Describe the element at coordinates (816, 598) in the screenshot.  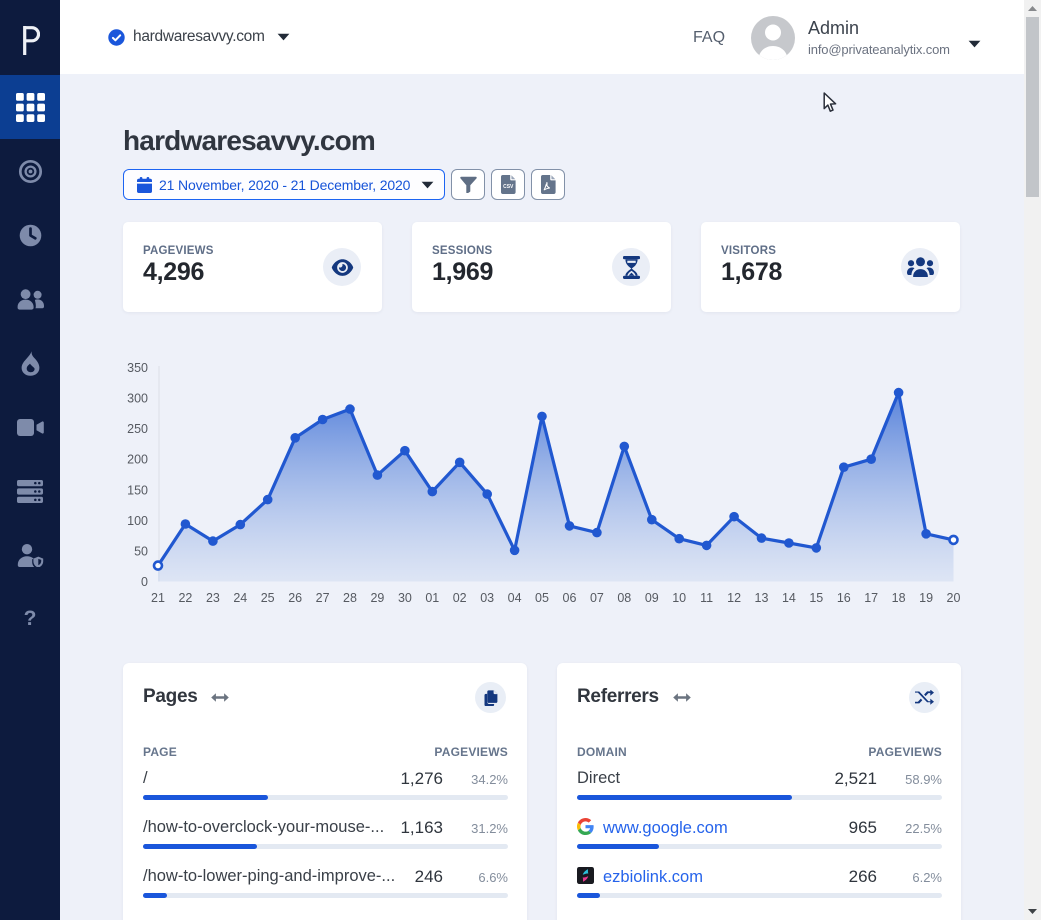
I see `svg-text: 15` at that location.